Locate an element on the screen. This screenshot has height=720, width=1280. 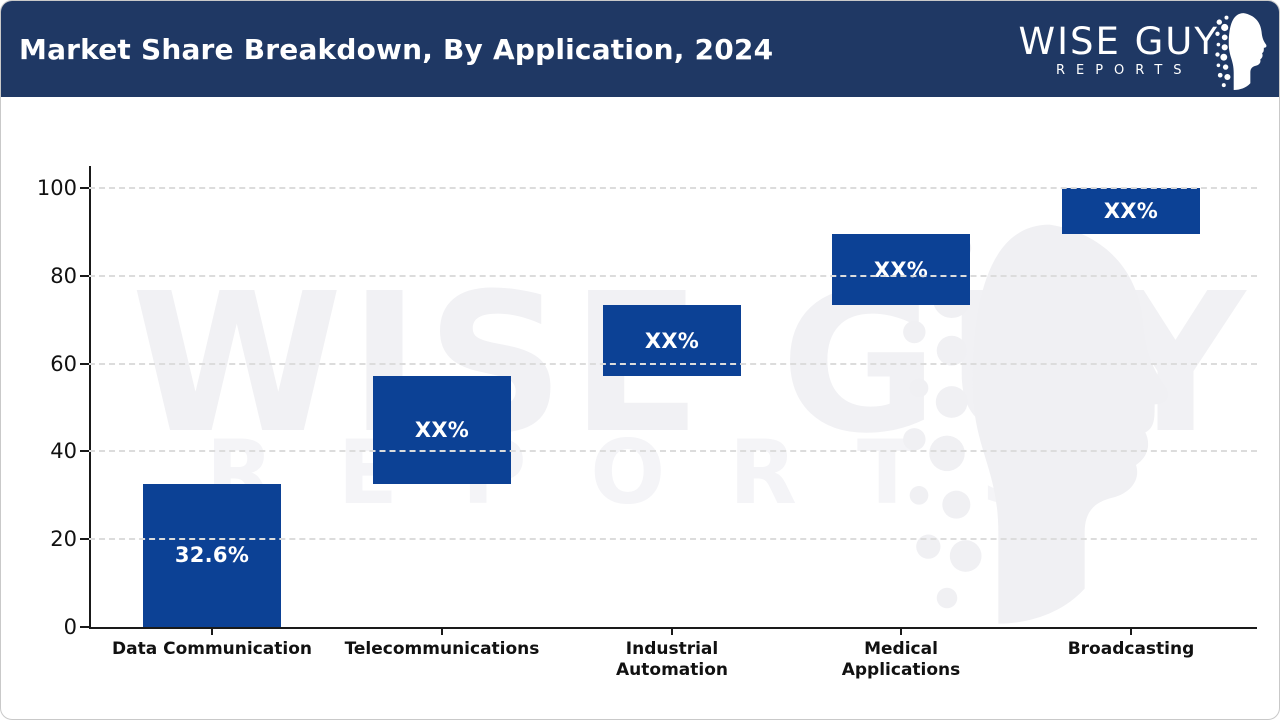
x-category-label: Data Communication is located at coordinates (212, 649).